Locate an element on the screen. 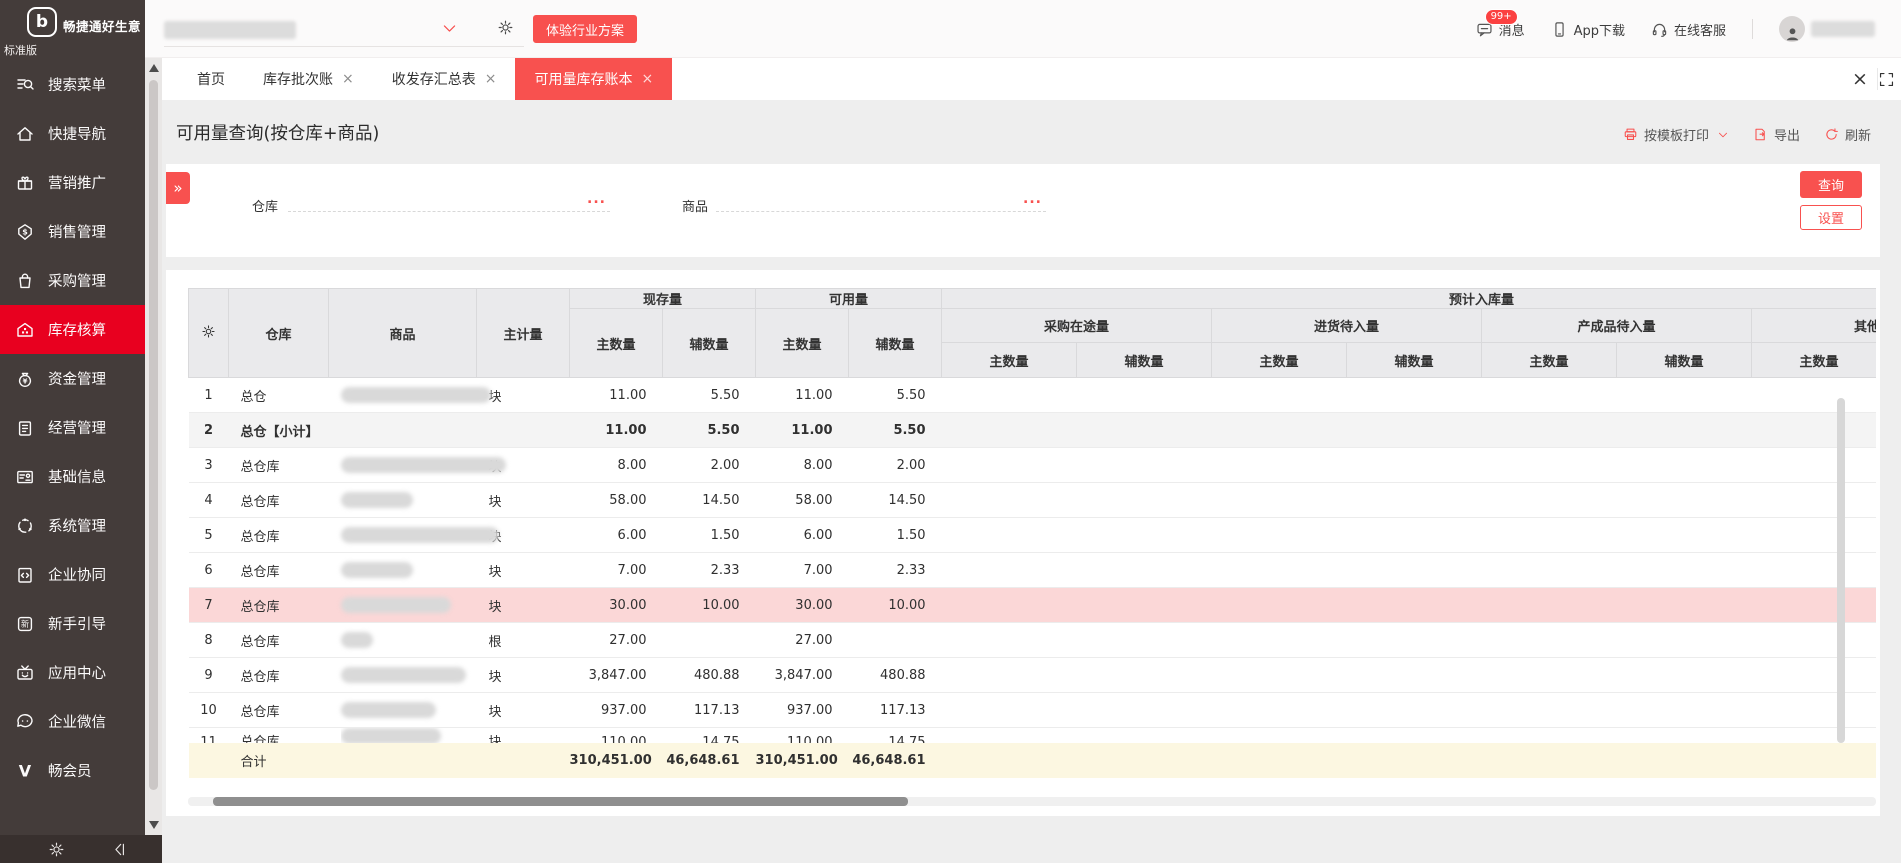 The width and height of the screenshot is (1901, 863). sidebar-item-label: 销售管理 is located at coordinates (77, 233).